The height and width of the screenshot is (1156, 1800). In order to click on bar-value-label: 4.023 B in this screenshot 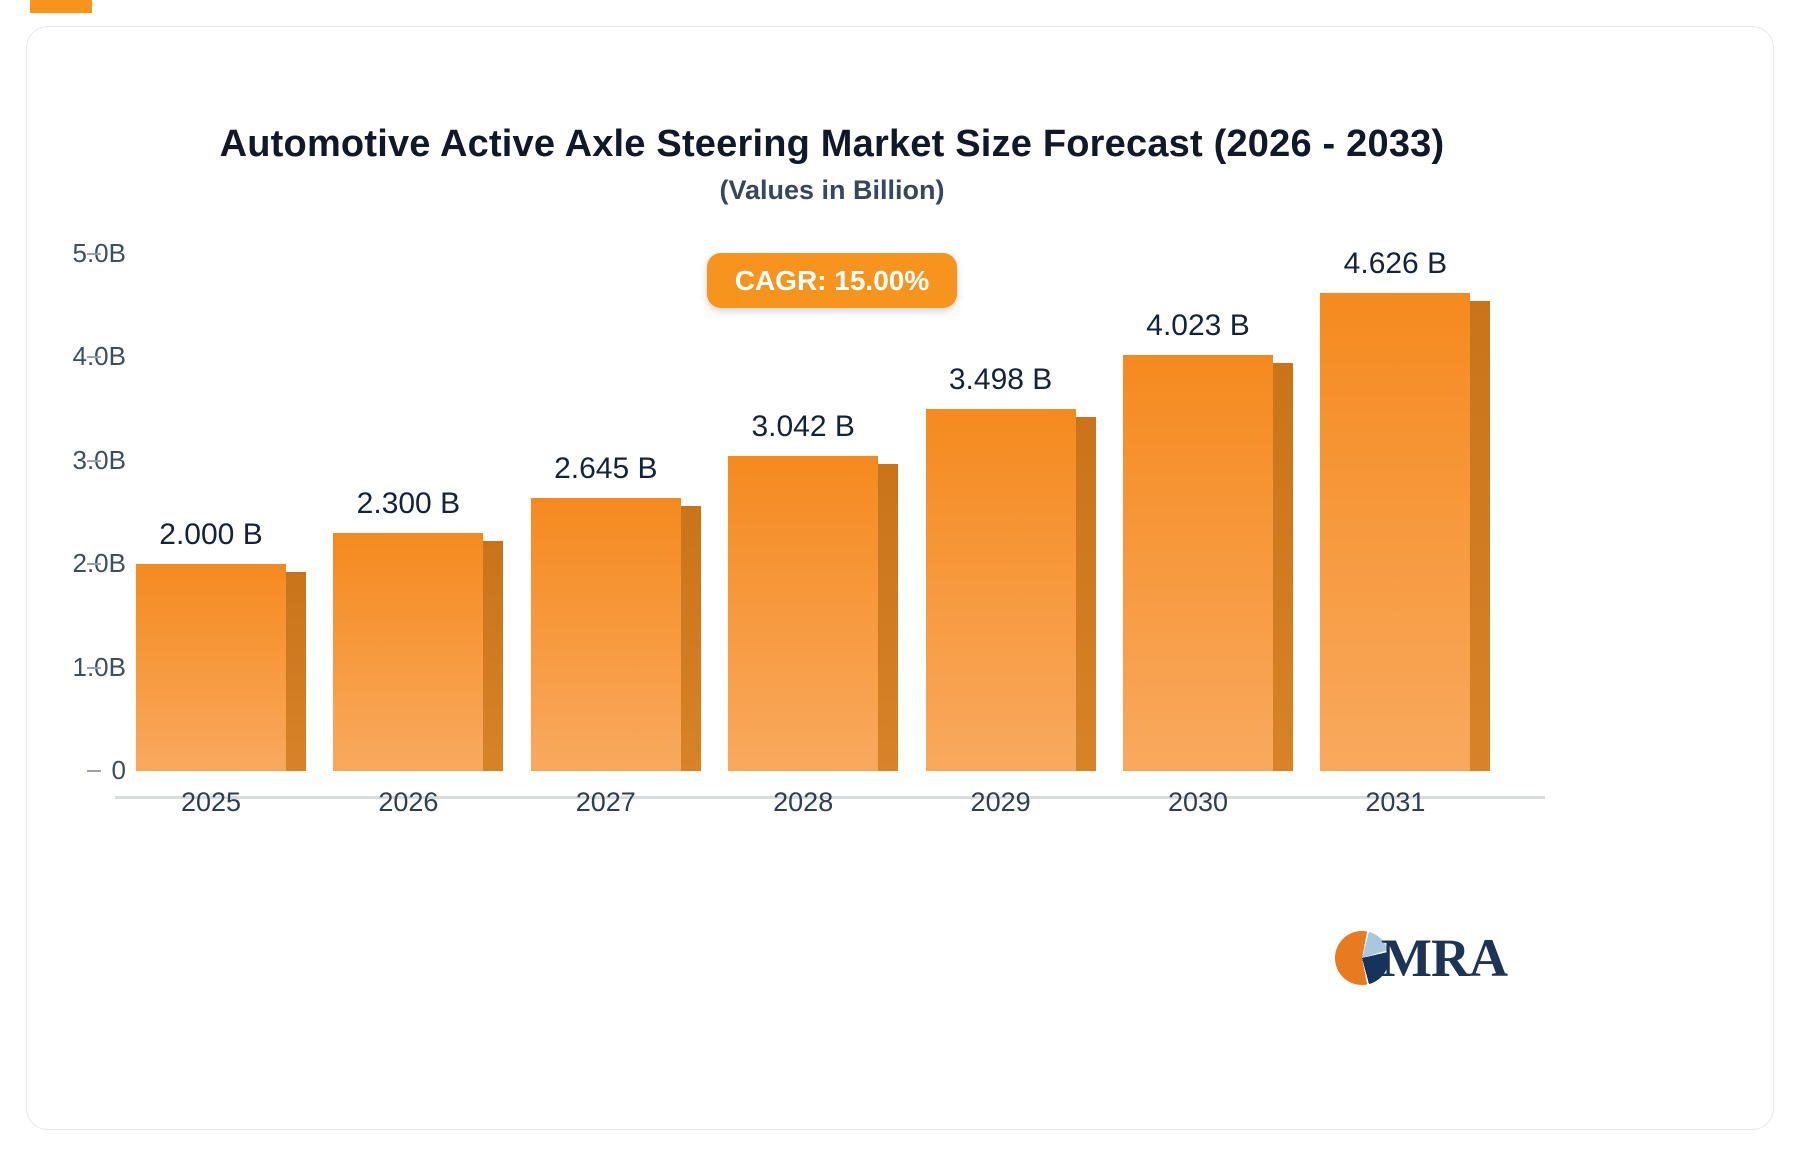, I will do `click(1198, 325)`.